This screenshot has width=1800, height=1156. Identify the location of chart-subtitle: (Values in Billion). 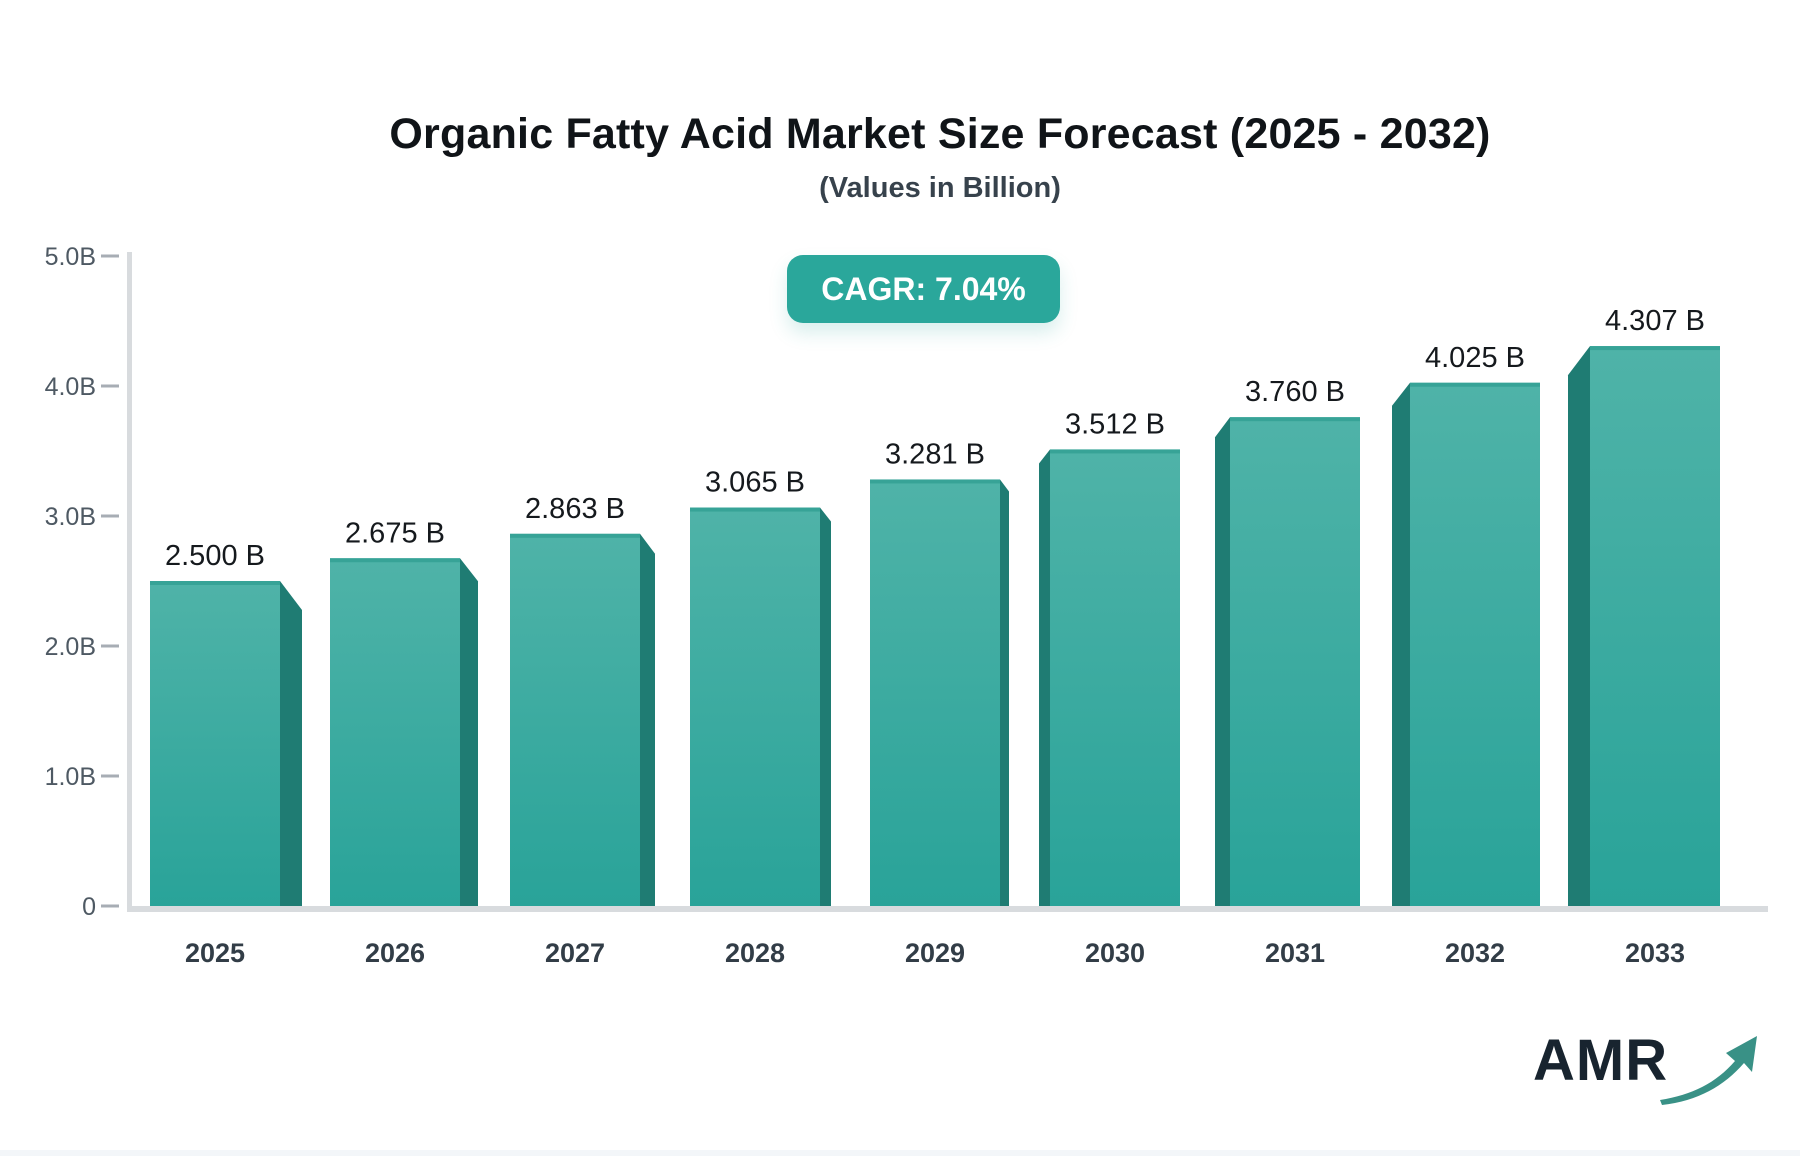
(940, 188).